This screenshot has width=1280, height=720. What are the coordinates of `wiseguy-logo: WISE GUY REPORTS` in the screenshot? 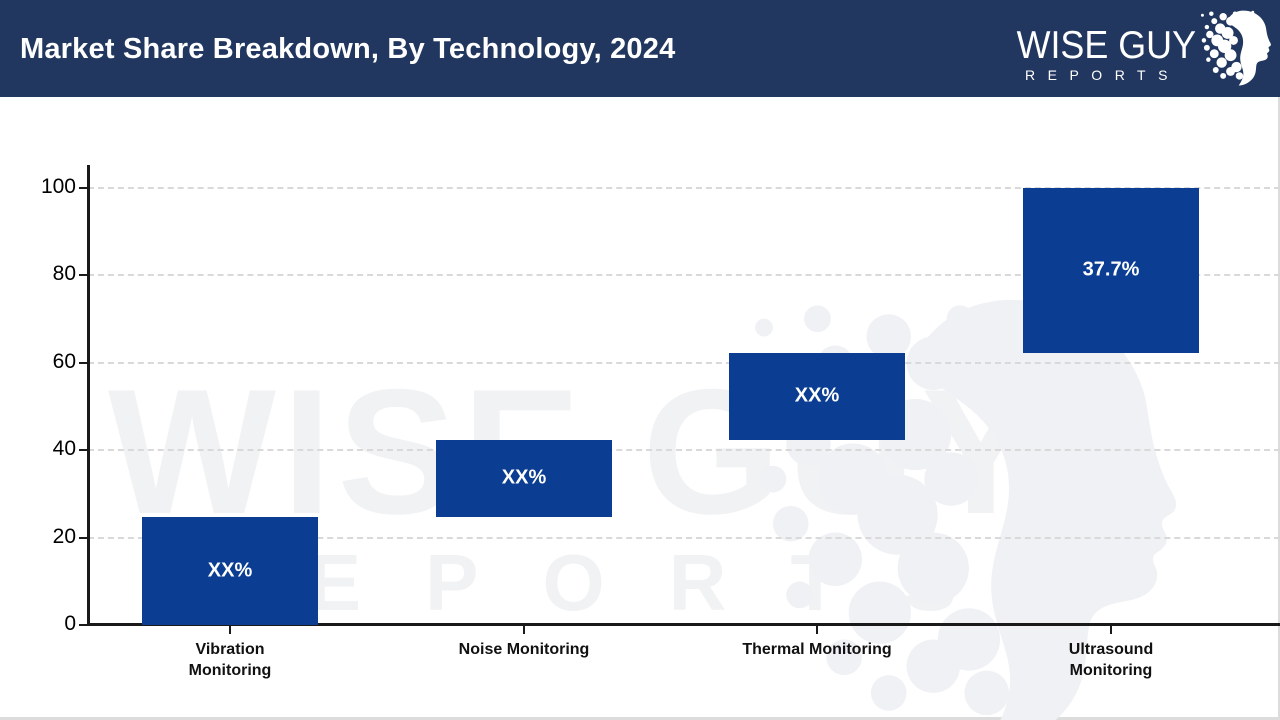 It's located at (1136, 48).